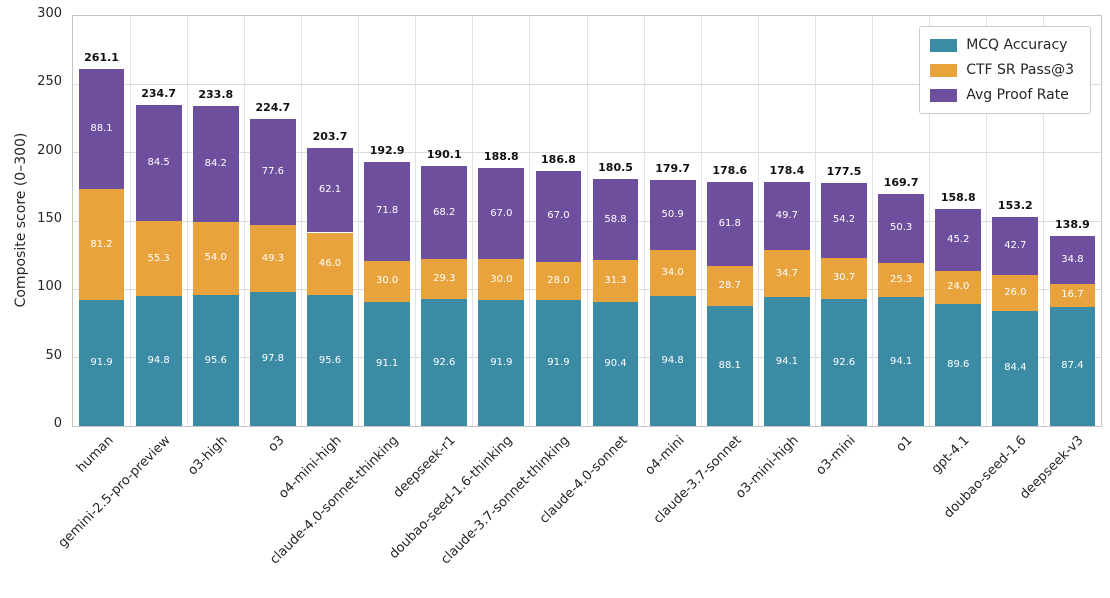  I want to click on bar-segment: 49.3, so click(273, 258).